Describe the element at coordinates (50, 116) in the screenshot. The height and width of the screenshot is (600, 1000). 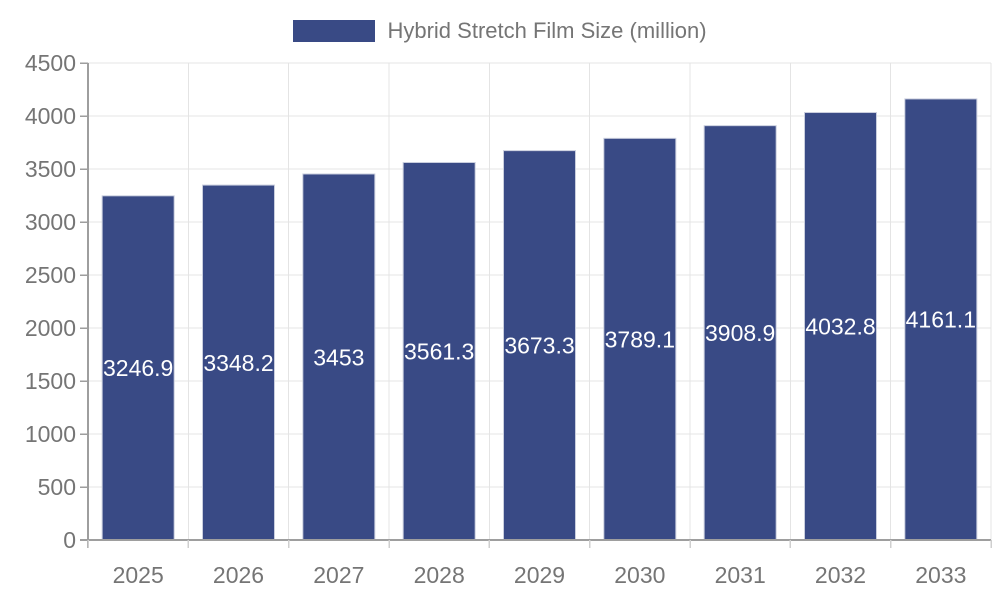
I see `y-tick-label: 4000` at that location.